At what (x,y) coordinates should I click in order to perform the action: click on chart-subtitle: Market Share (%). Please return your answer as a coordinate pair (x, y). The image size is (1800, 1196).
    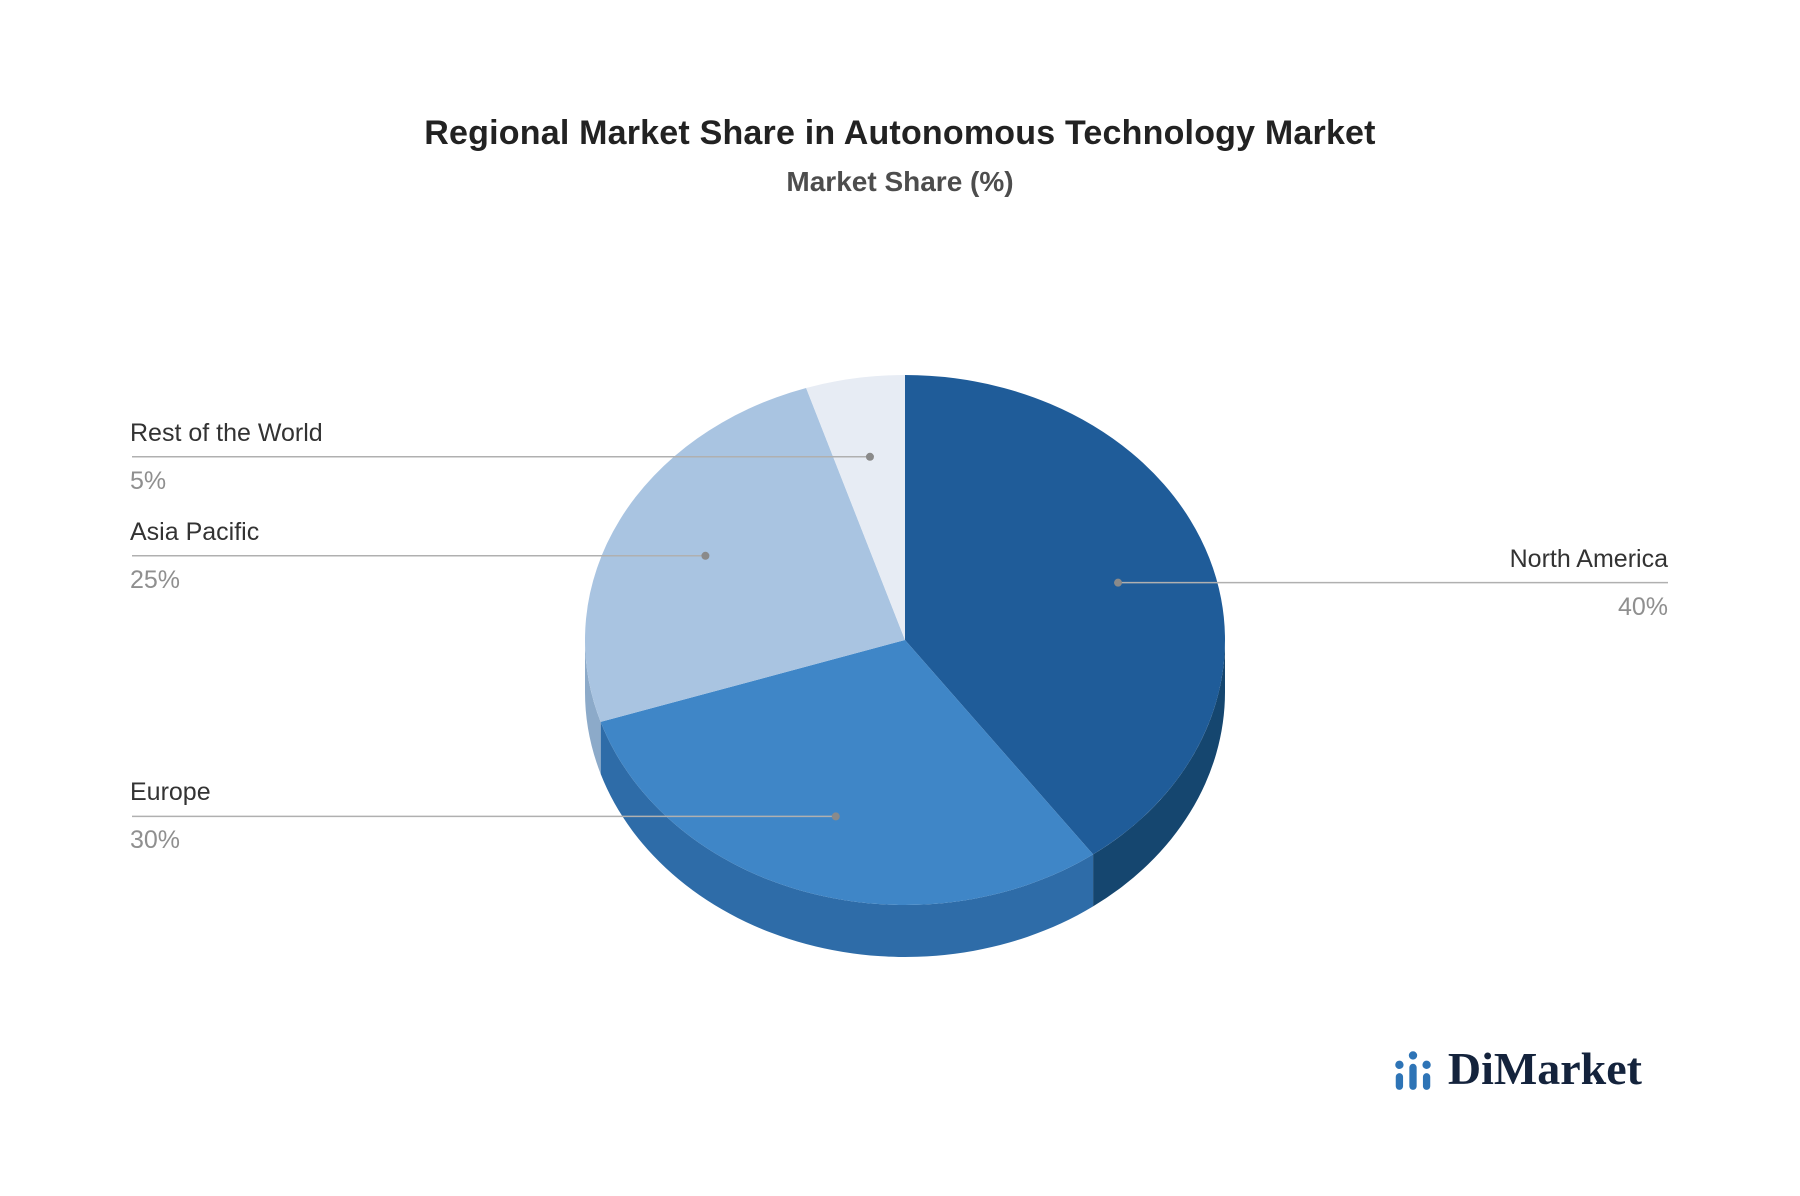
    Looking at the image, I should click on (900, 181).